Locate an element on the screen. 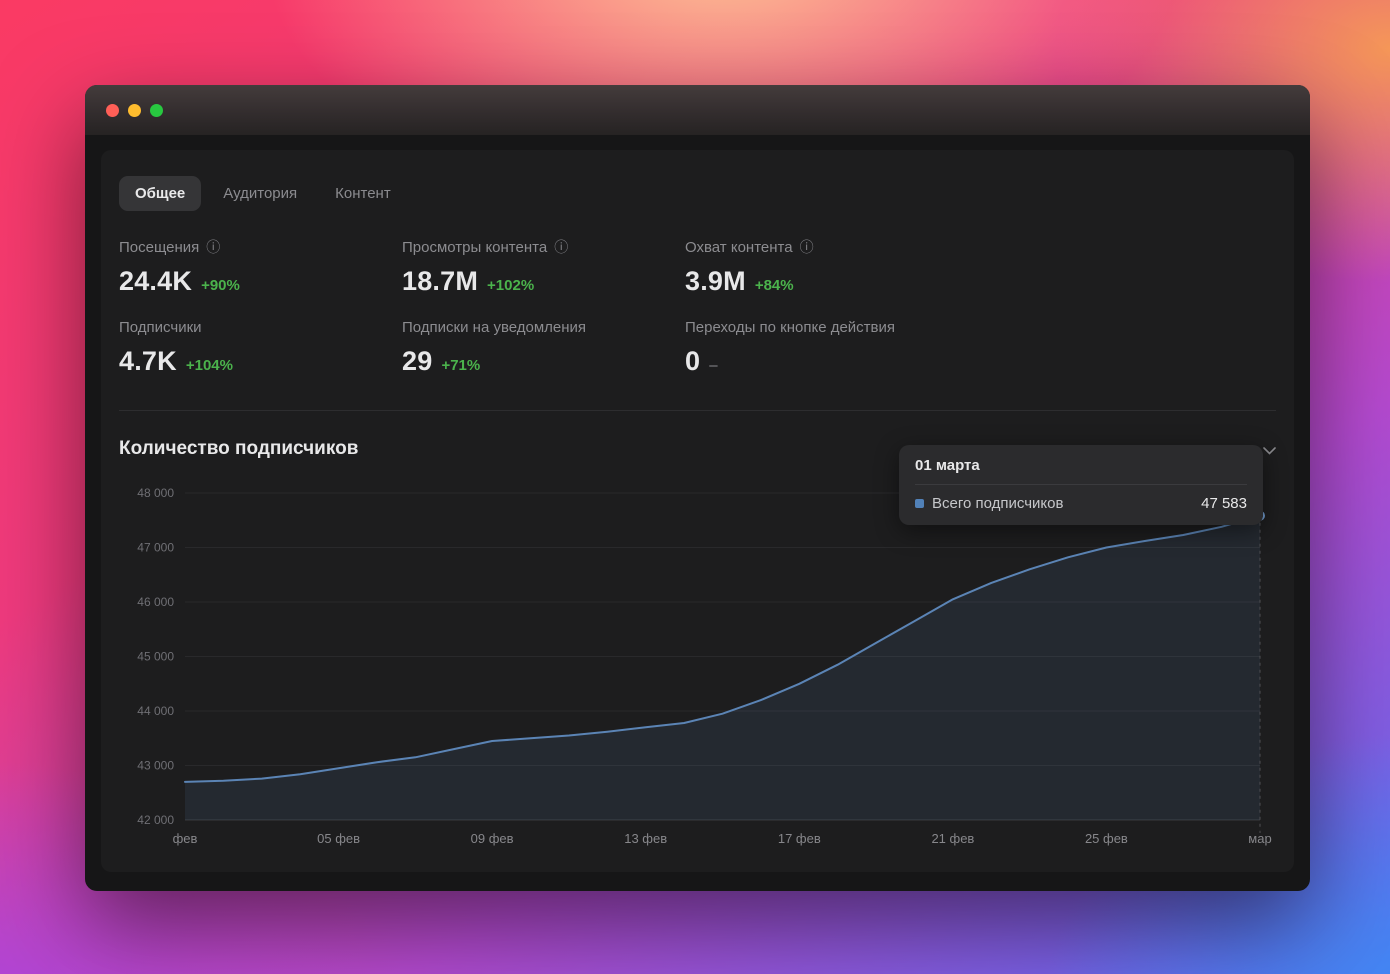 This screenshot has height=974, width=1390. stat-content-reach: Охват контента ⓘ 3.9M +84% is located at coordinates (980, 267).